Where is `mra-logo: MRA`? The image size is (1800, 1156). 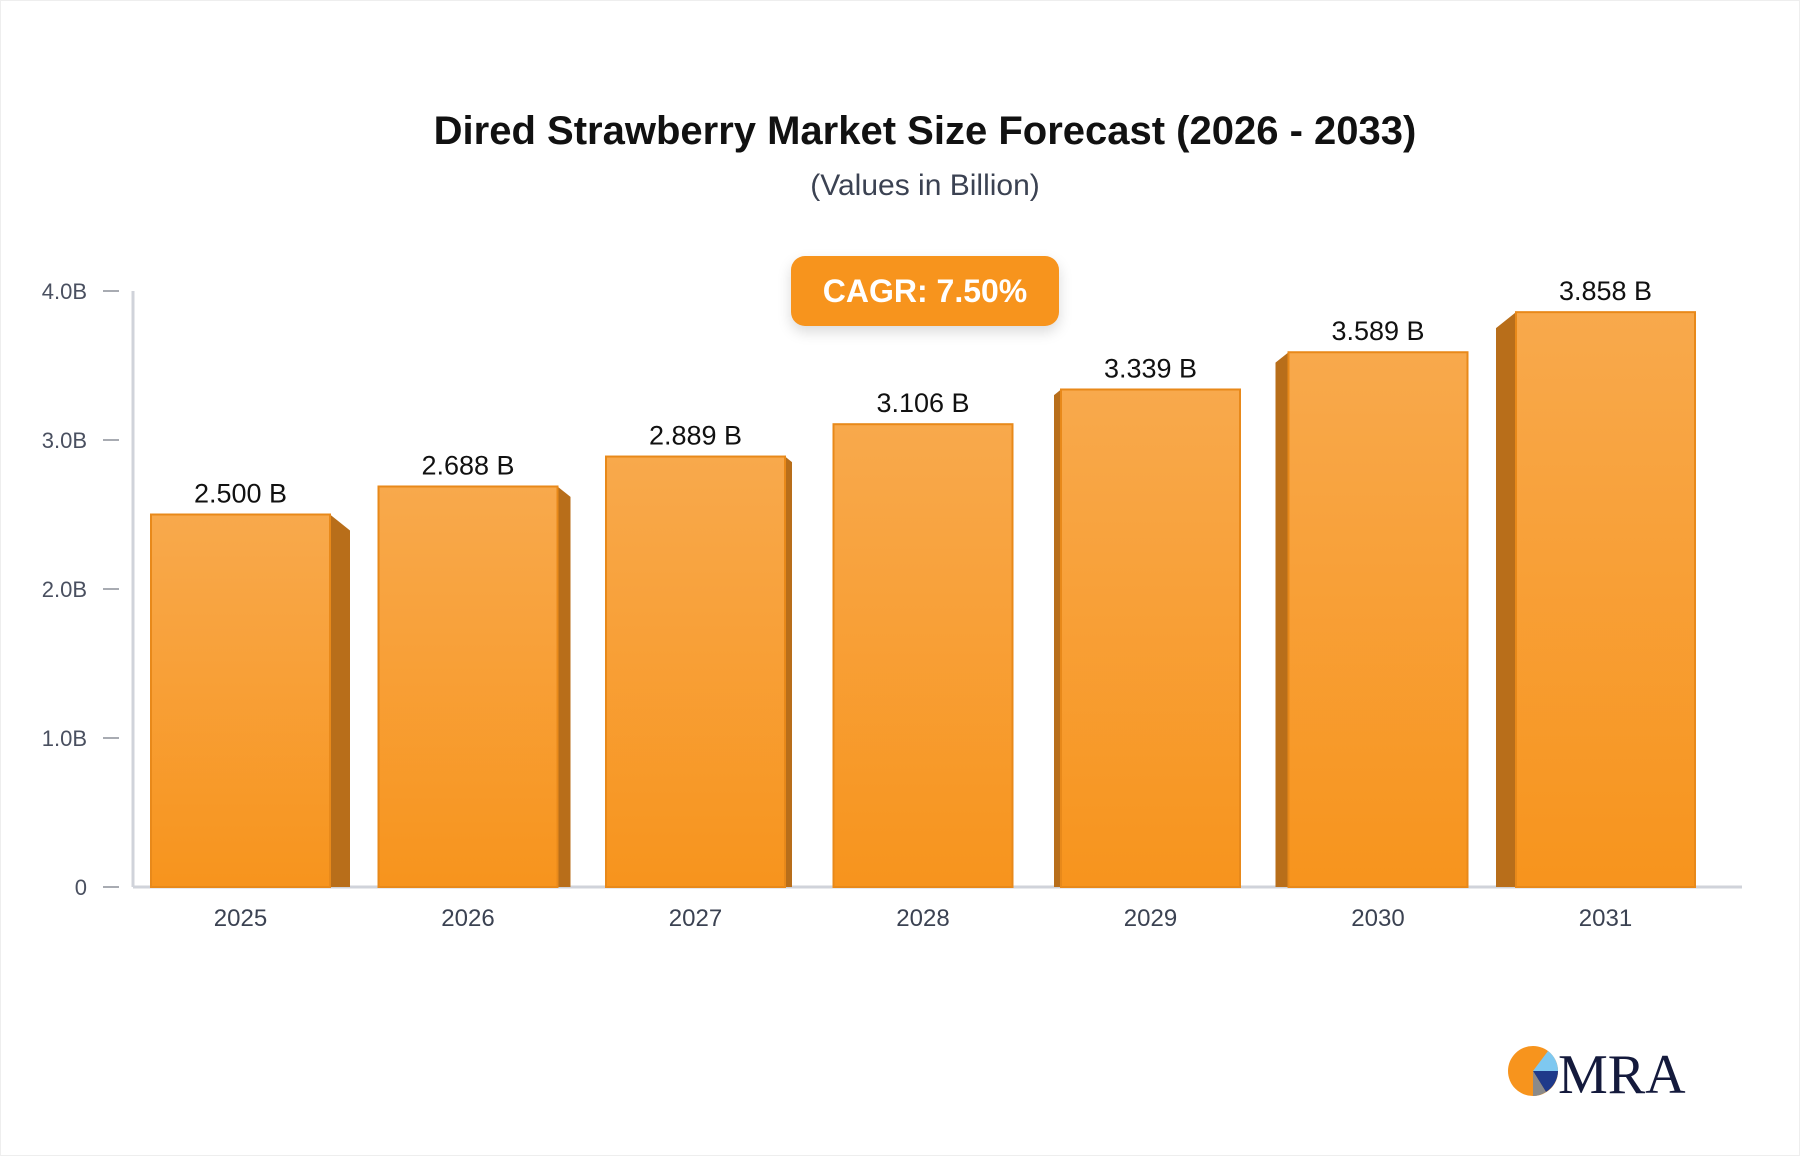 mra-logo: MRA is located at coordinates (1597, 1071).